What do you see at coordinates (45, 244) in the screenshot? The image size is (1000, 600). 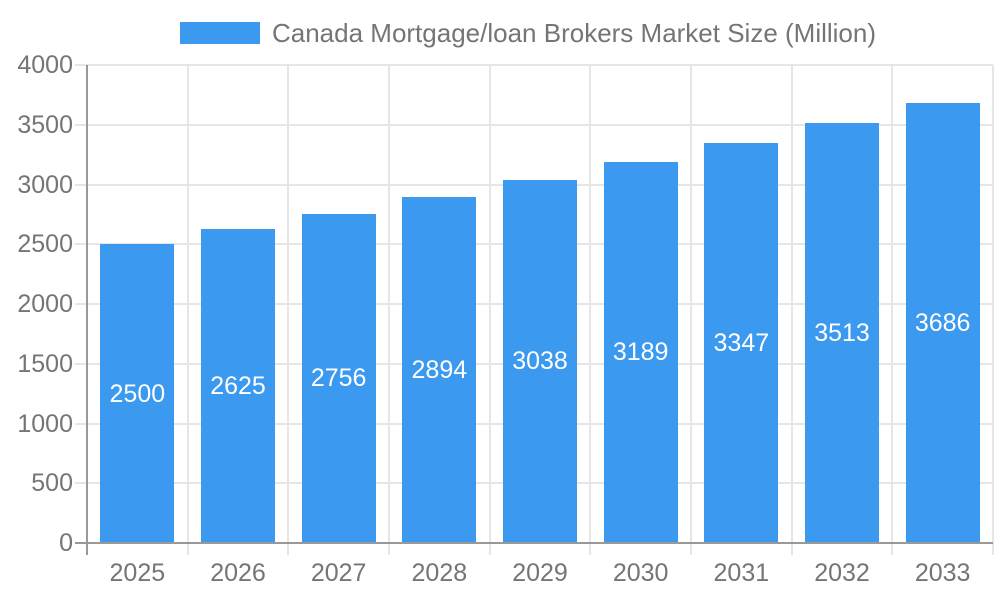 I see `y-tick-label: 2500` at bounding box center [45, 244].